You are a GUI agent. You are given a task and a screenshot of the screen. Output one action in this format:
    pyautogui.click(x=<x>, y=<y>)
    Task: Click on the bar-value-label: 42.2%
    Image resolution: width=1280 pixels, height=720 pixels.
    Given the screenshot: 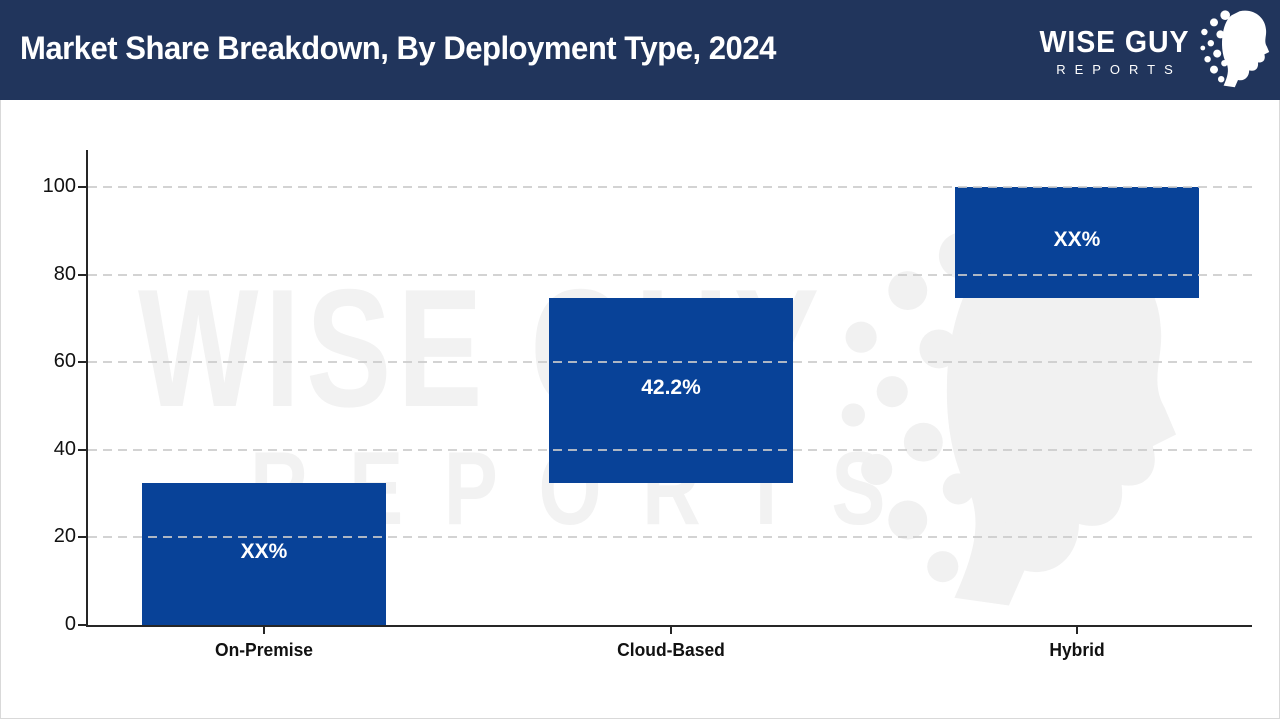 What is the action you would take?
    pyautogui.click(x=671, y=388)
    